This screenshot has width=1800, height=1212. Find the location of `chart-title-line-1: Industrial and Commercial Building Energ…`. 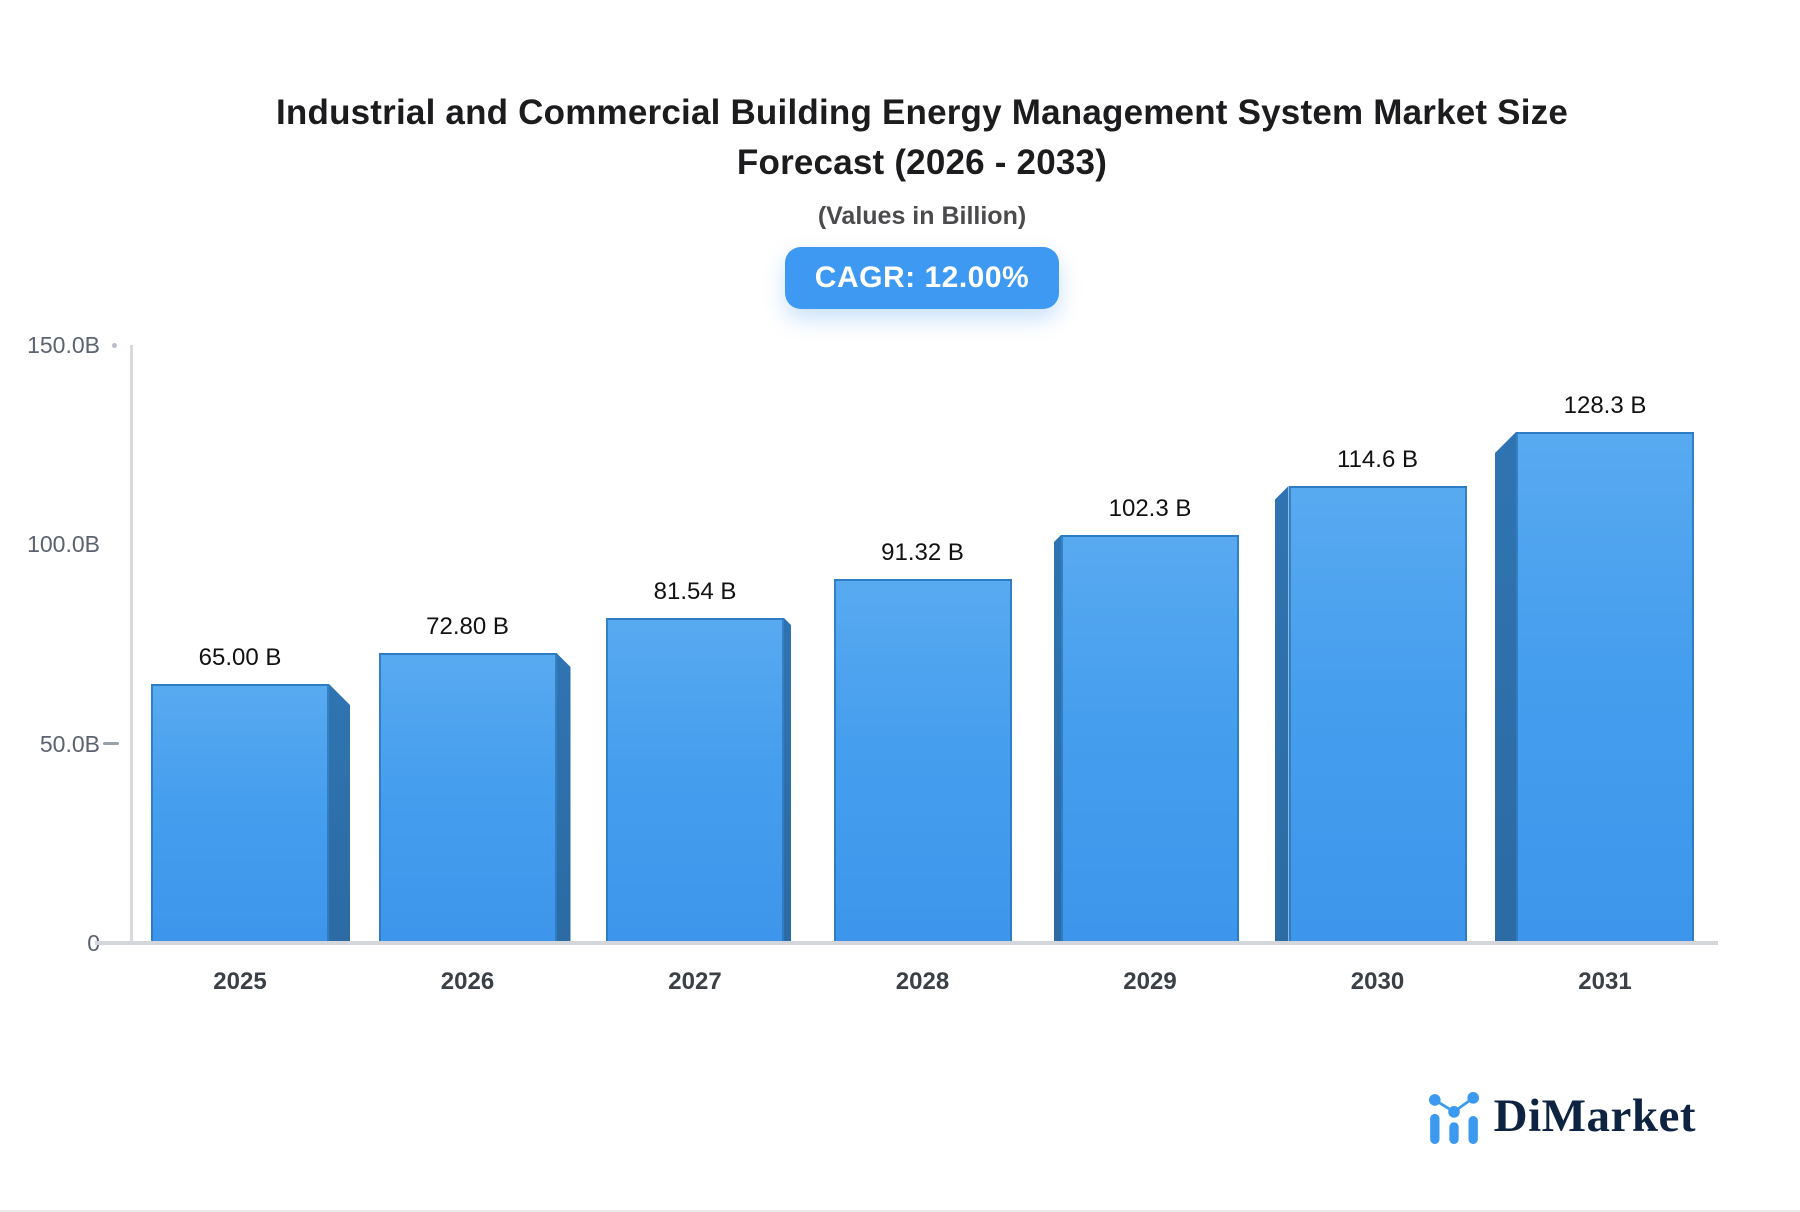

chart-title-line-1: Industrial and Commercial Building Energ… is located at coordinates (922, 112).